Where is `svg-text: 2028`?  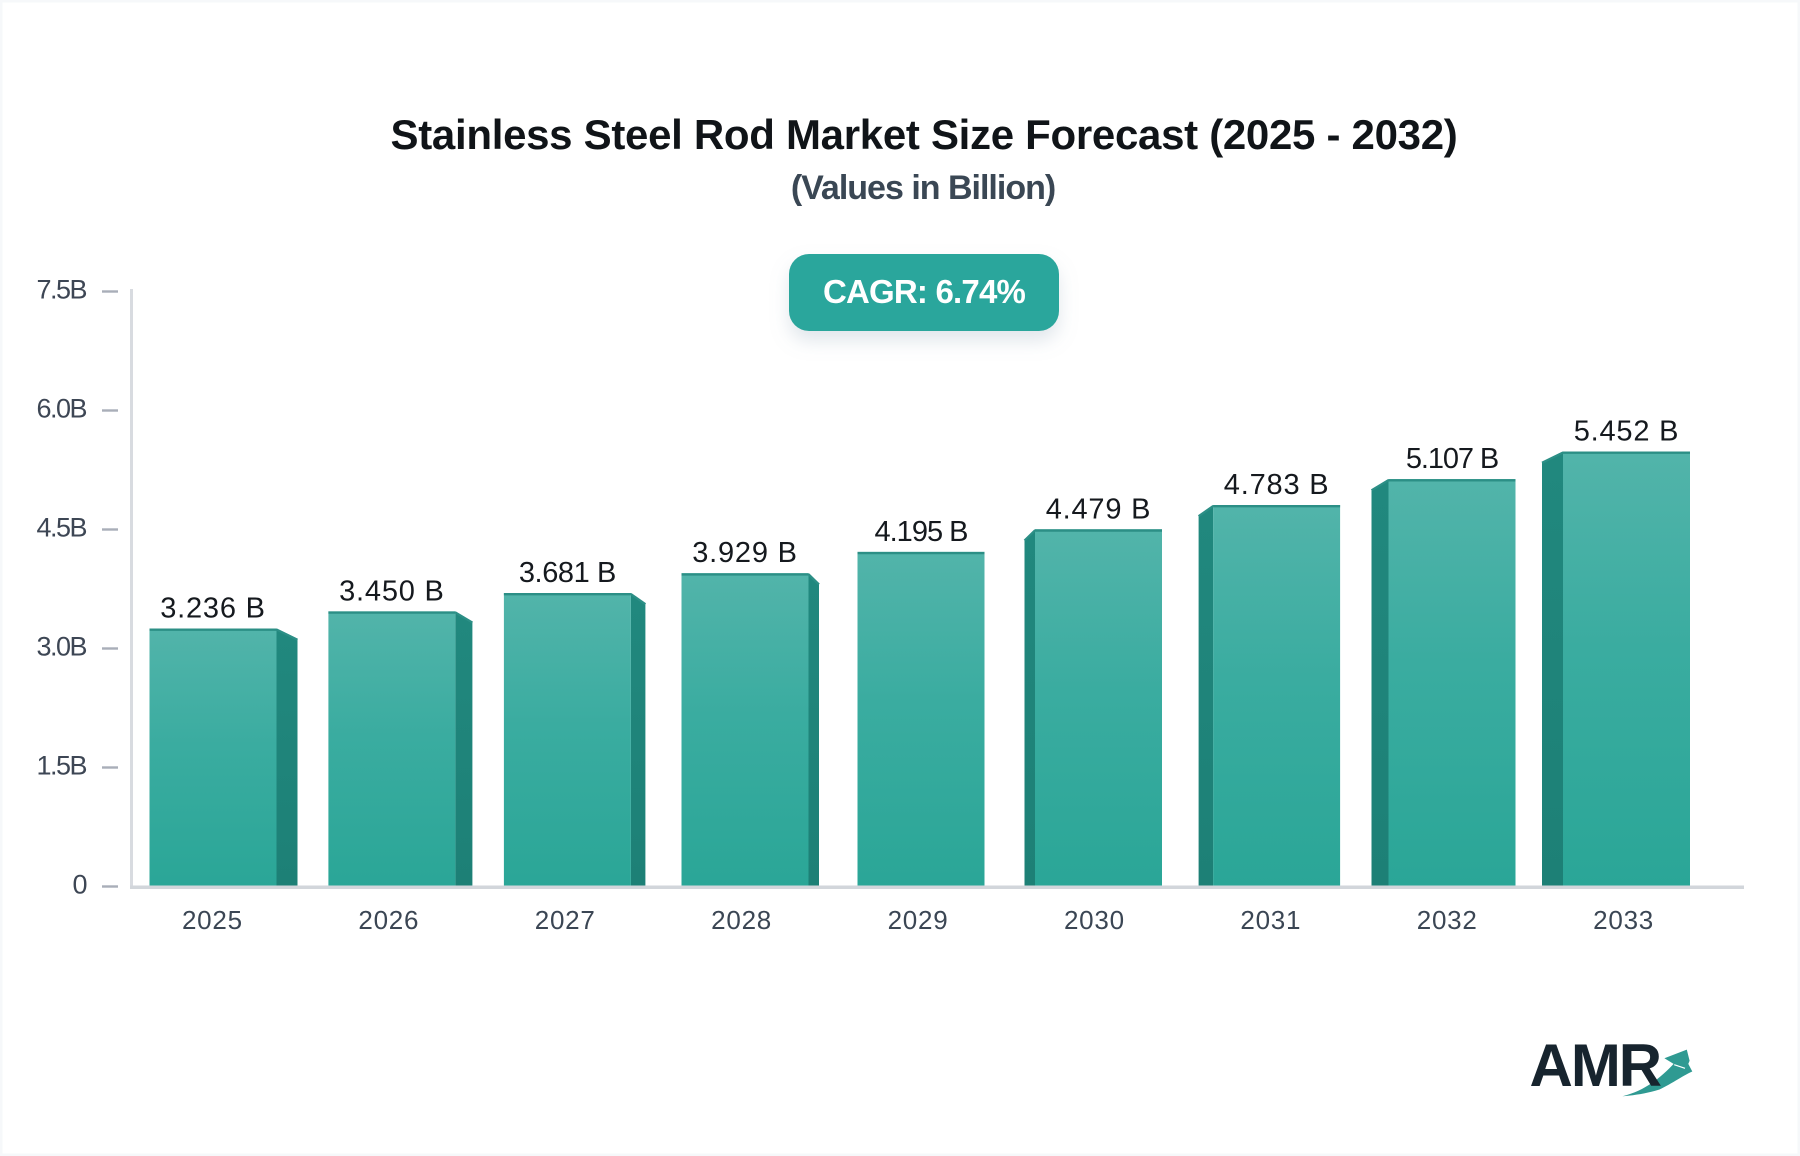
svg-text: 2028 is located at coordinates (741, 920).